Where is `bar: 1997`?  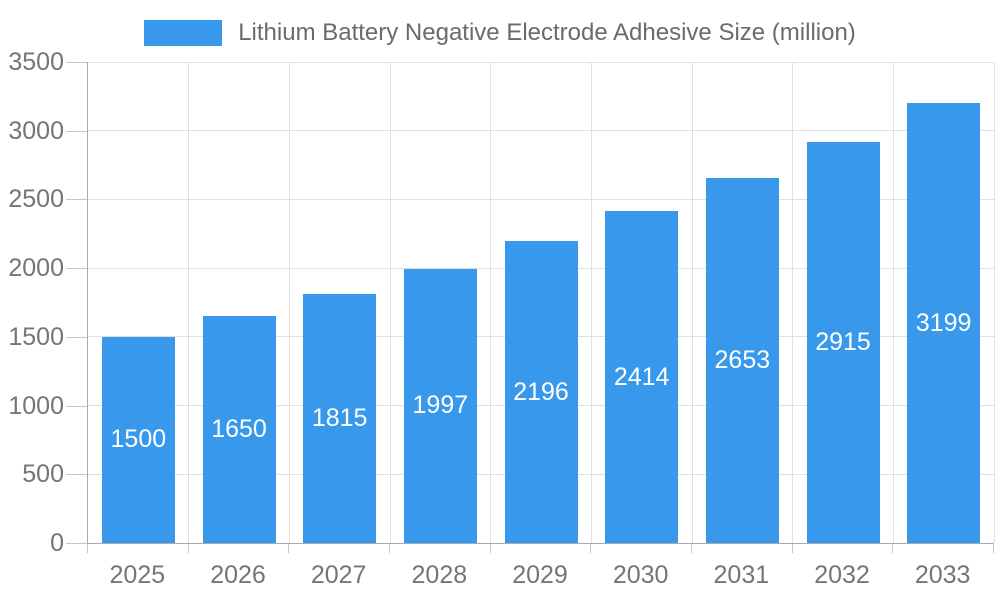 bar: 1997 is located at coordinates (440, 405).